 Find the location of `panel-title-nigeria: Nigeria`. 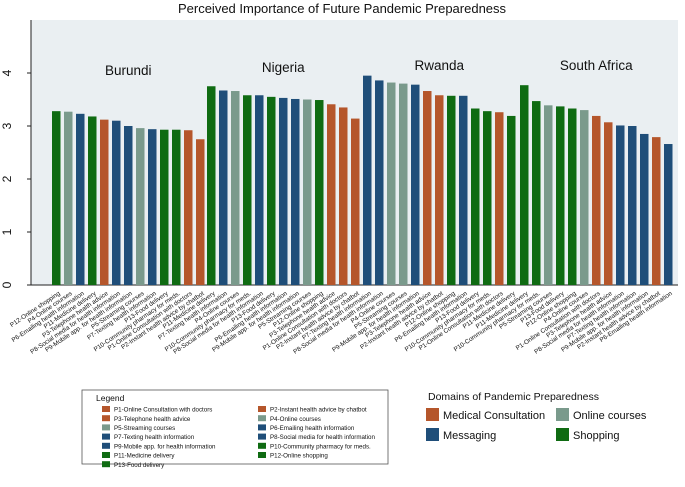

panel-title-nigeria: Nigeria is located at coordinates (283, 67).